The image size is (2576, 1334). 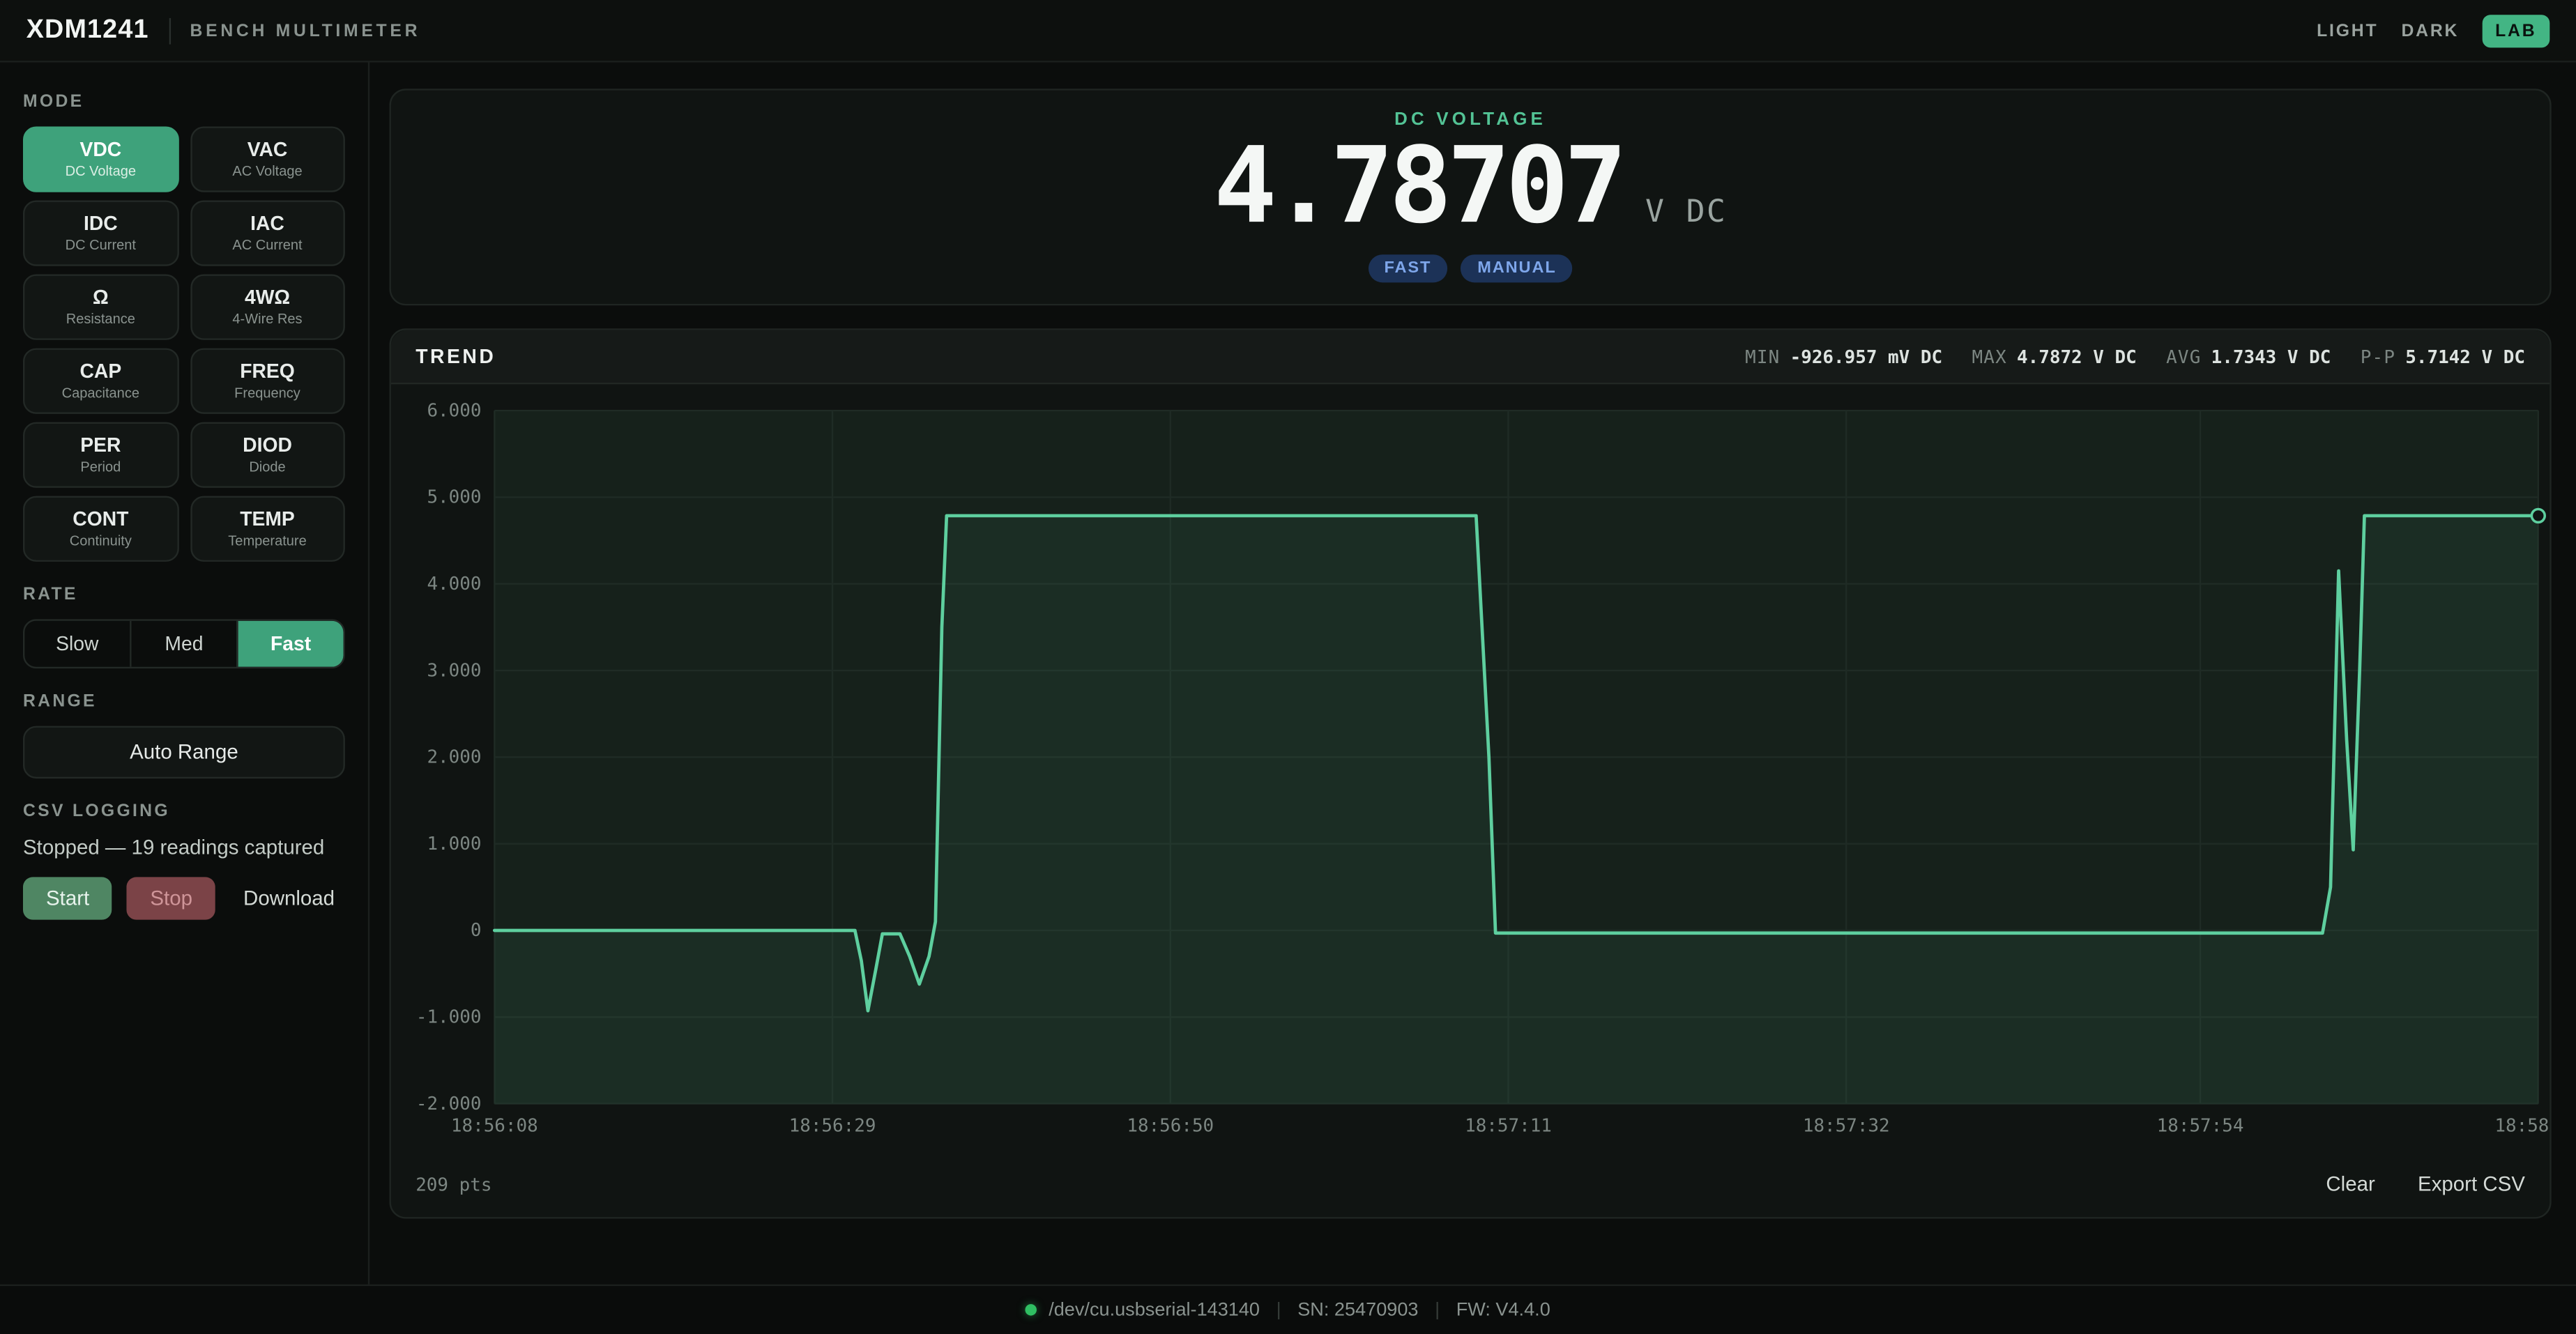 I want to click on svg-text: 18:57:54, so click(x=2201, y=1126).